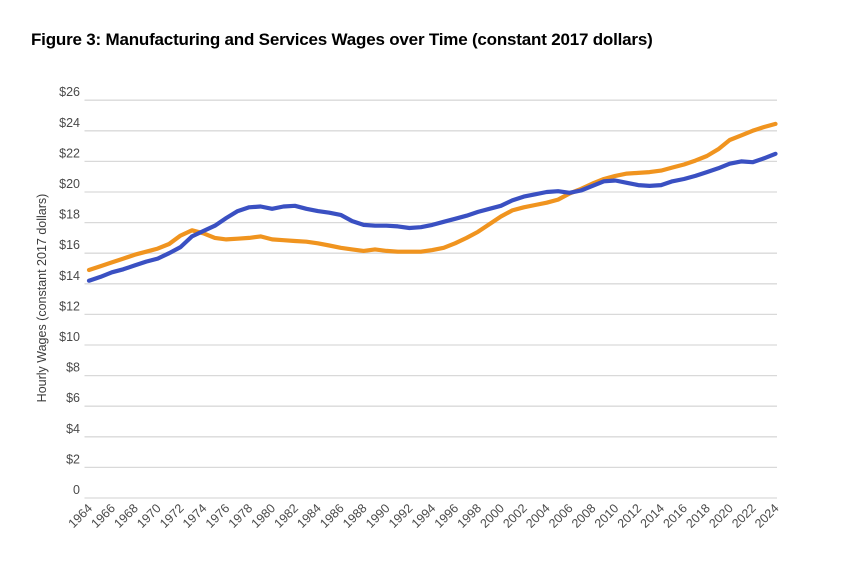 This screenshot has width=865, height=586. What do you see at coordinates (73, 368) in the screenshot?
I see `y-tick-label: $8` at bounding box center [73, 368].